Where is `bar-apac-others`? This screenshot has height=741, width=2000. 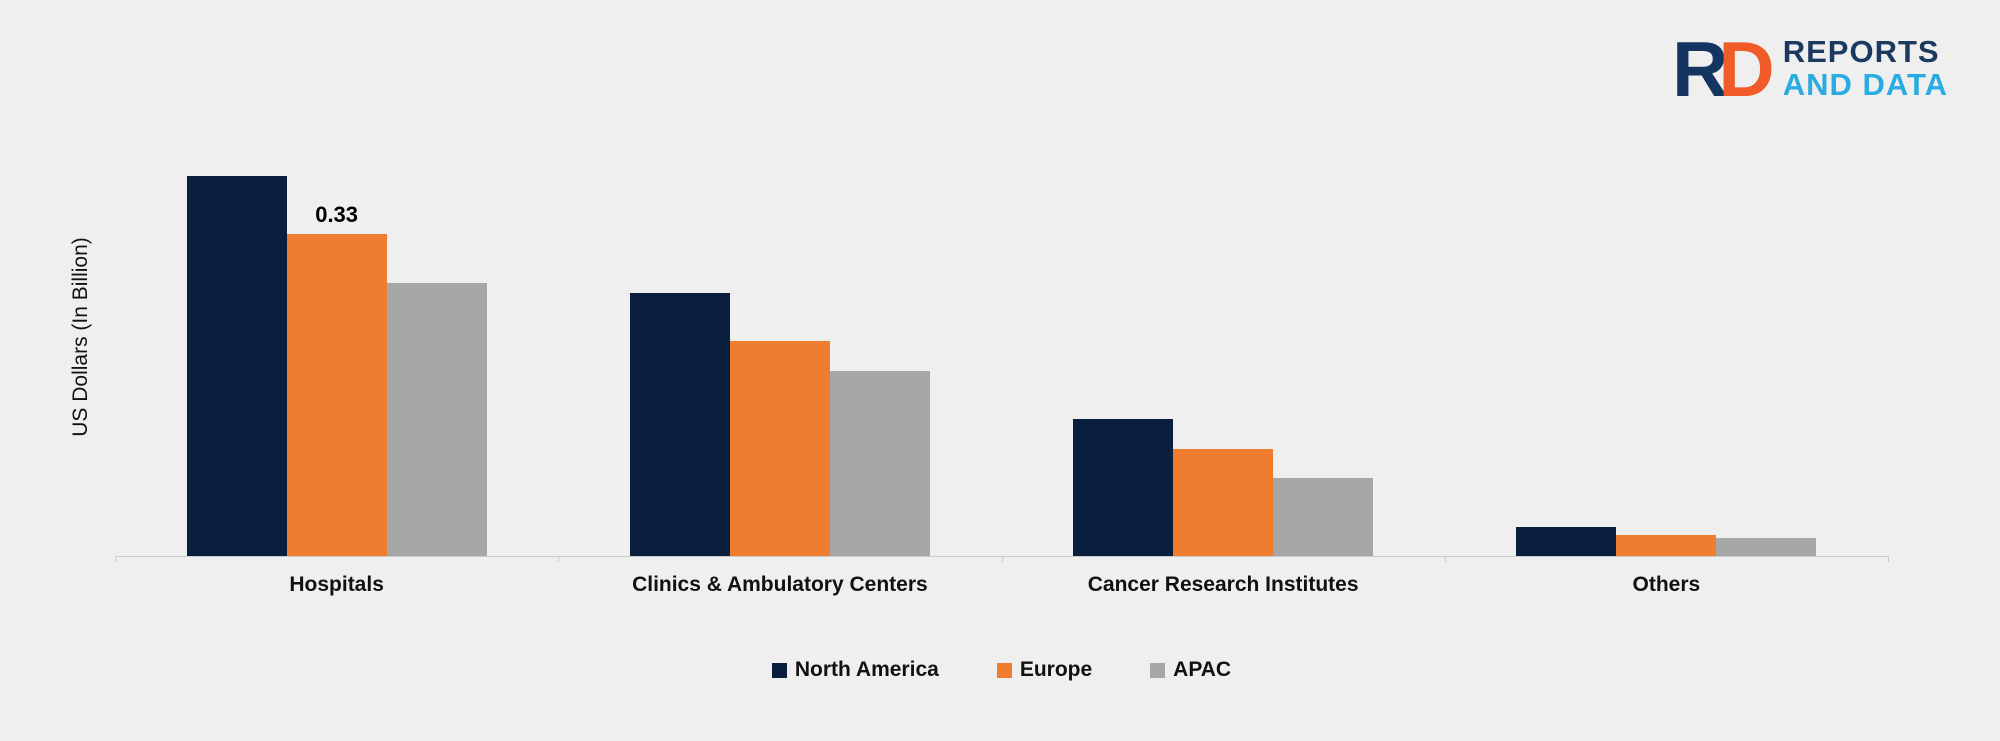
bar-apac-others is located at coordinates (1766, 547).